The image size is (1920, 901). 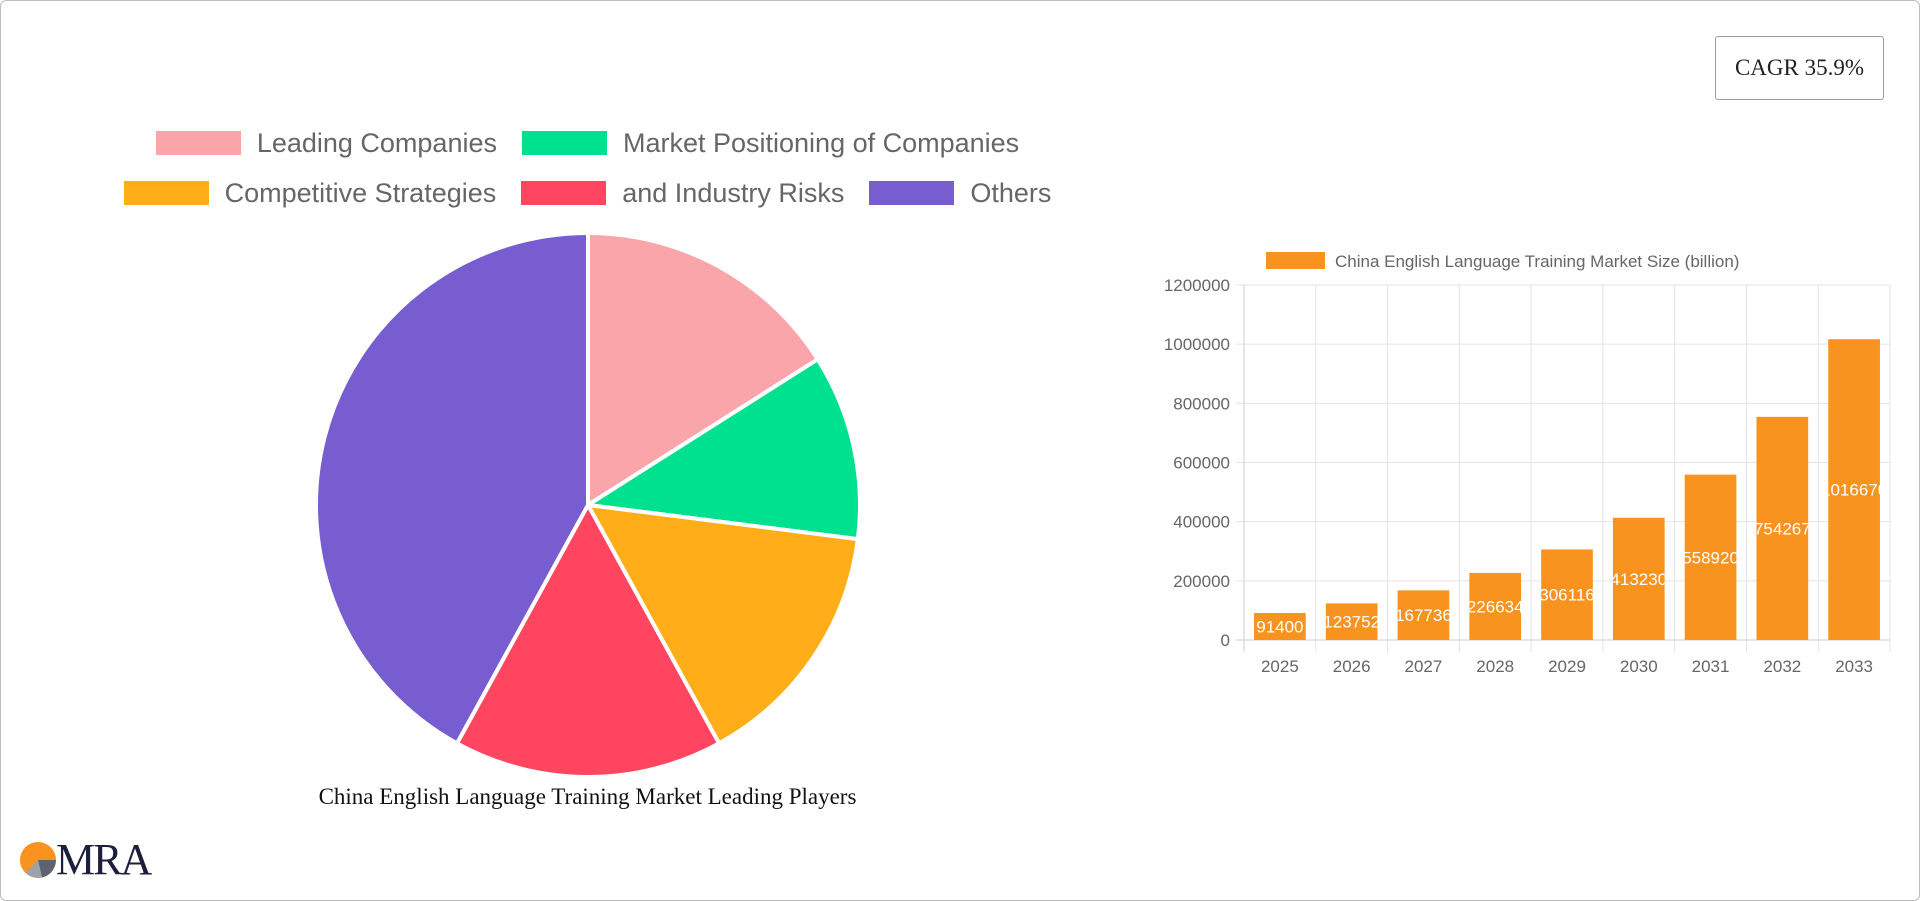 I want to click on x-tick-label: 2030, so click(x=1639, y=666).